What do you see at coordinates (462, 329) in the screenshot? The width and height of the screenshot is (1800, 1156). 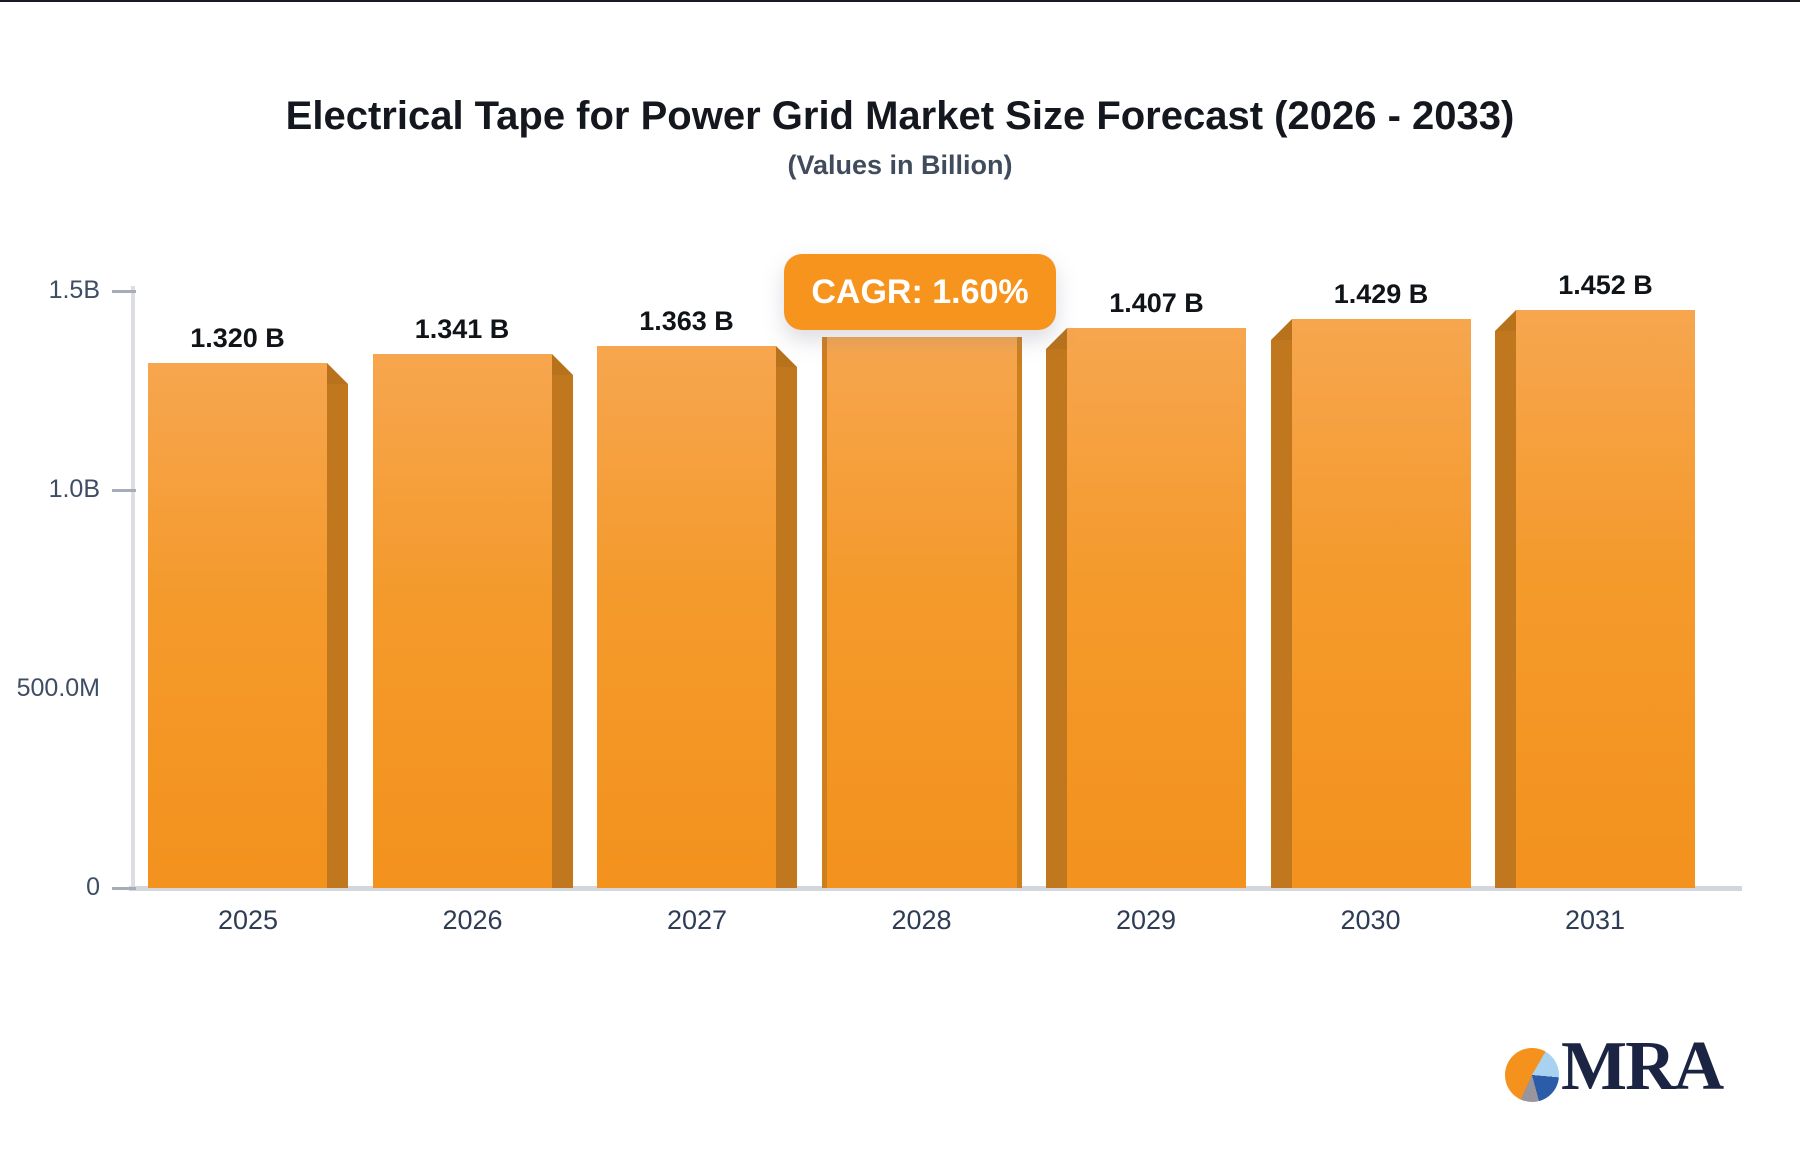 I see `bar-value-label-2026: 1.341 B` at bounding box center [462, 329].